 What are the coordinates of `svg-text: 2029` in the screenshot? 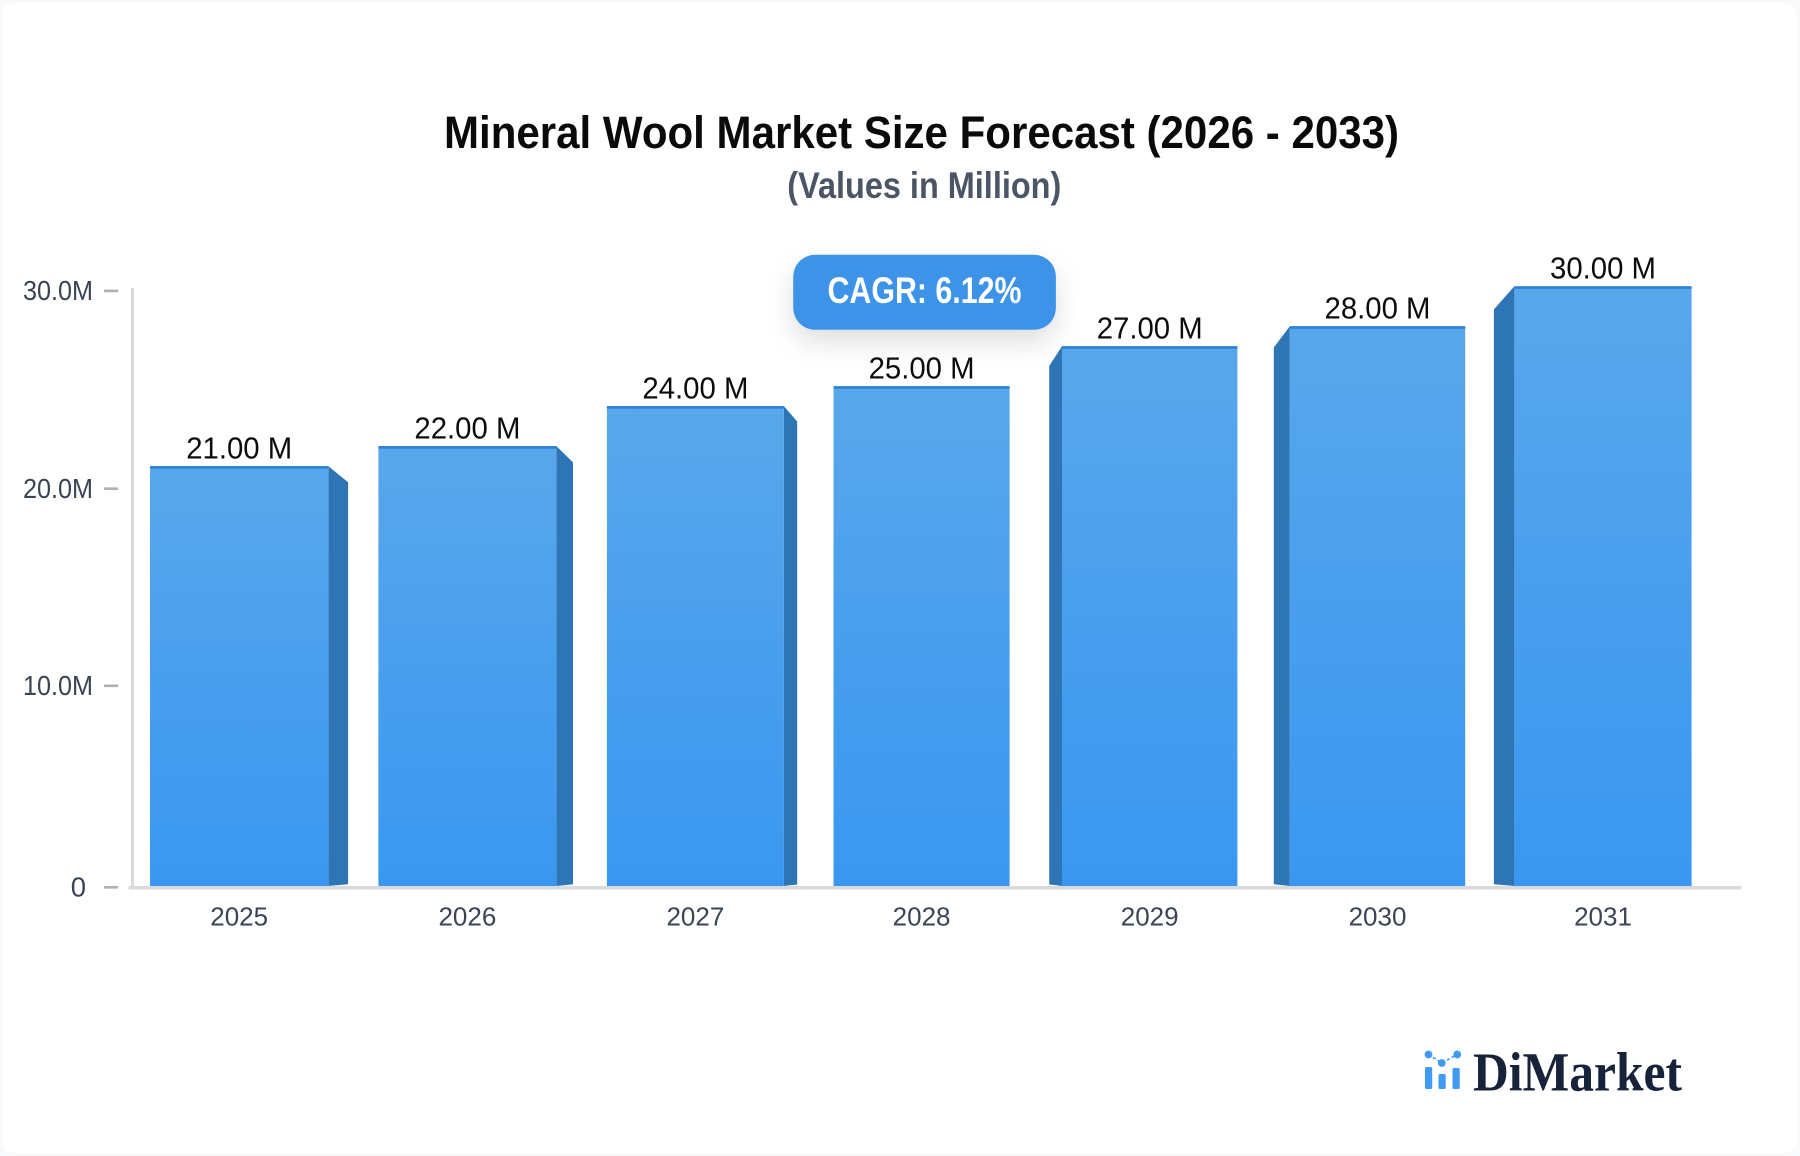 It's located at (1150, 917).